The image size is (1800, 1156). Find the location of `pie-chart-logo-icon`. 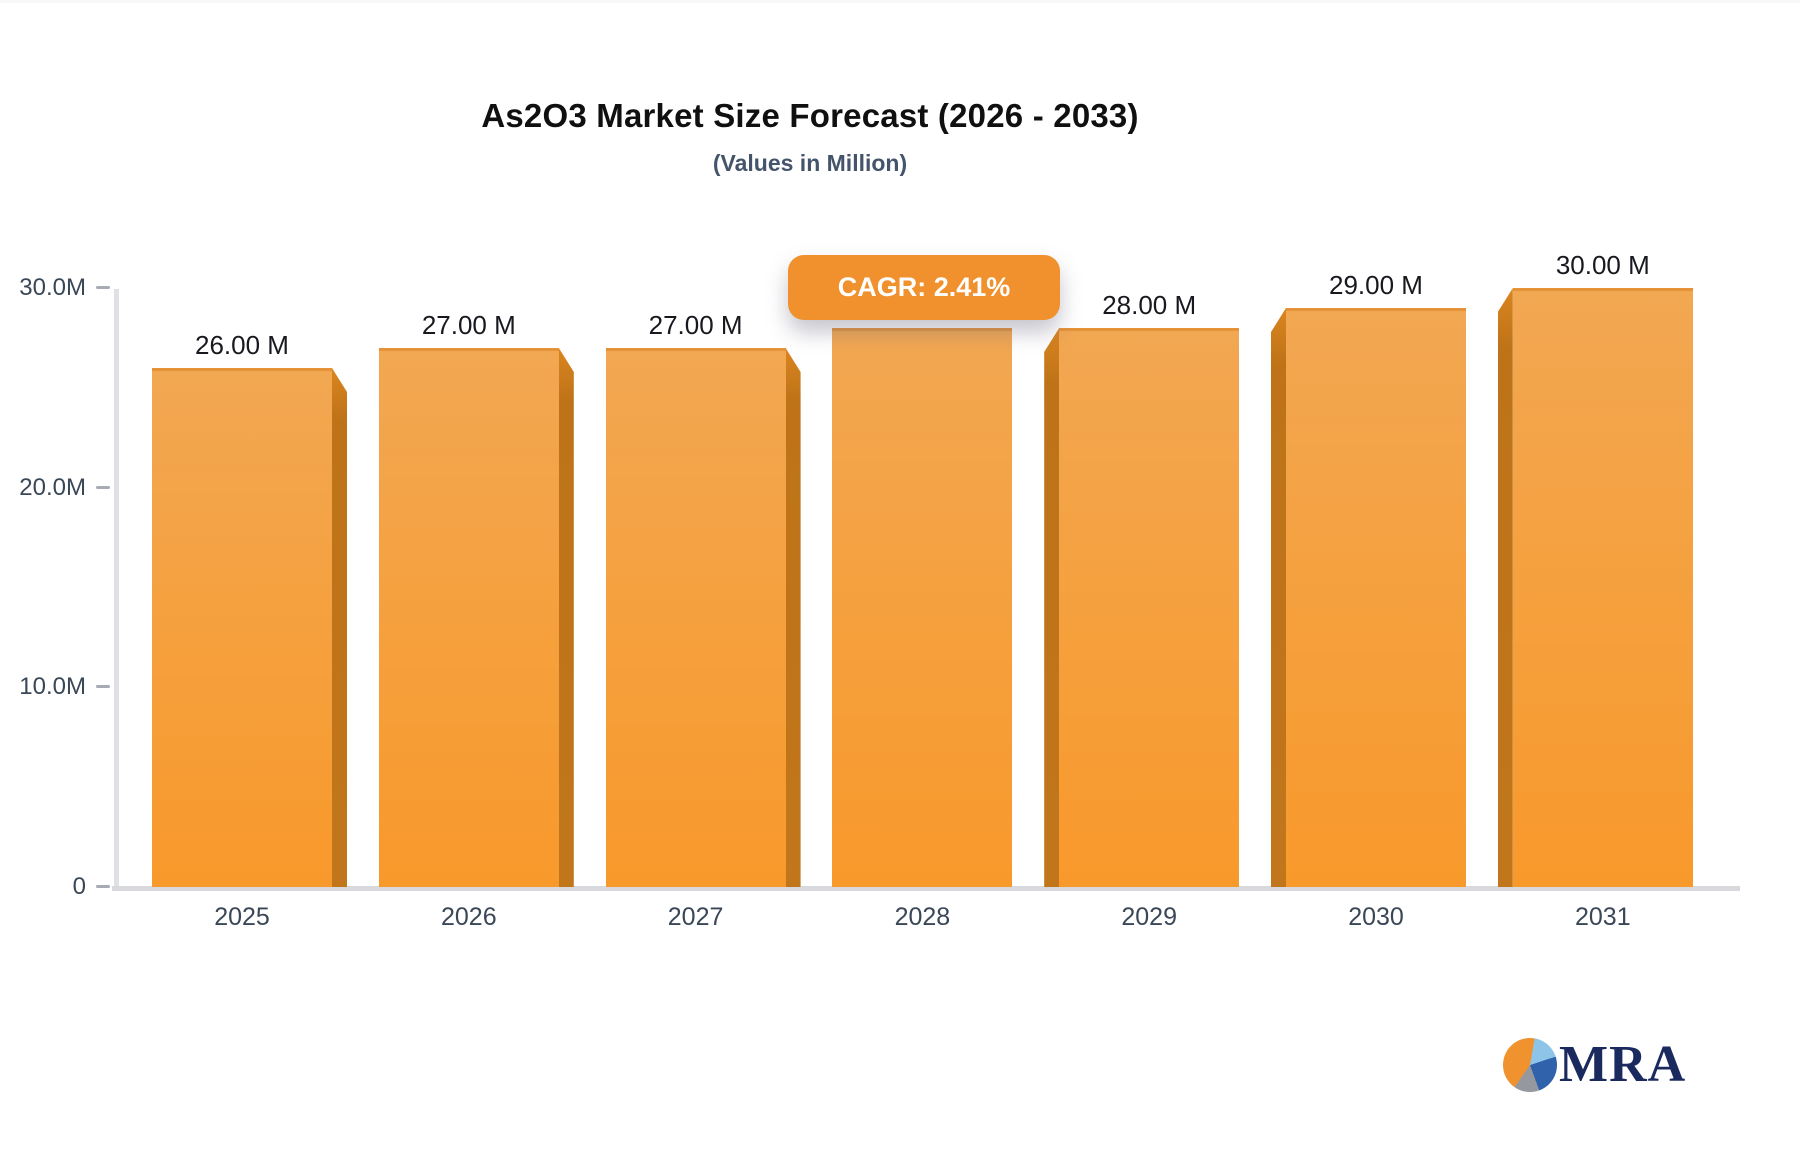

pie-chart-logo-icon is located at coordinates (1530, 1065).